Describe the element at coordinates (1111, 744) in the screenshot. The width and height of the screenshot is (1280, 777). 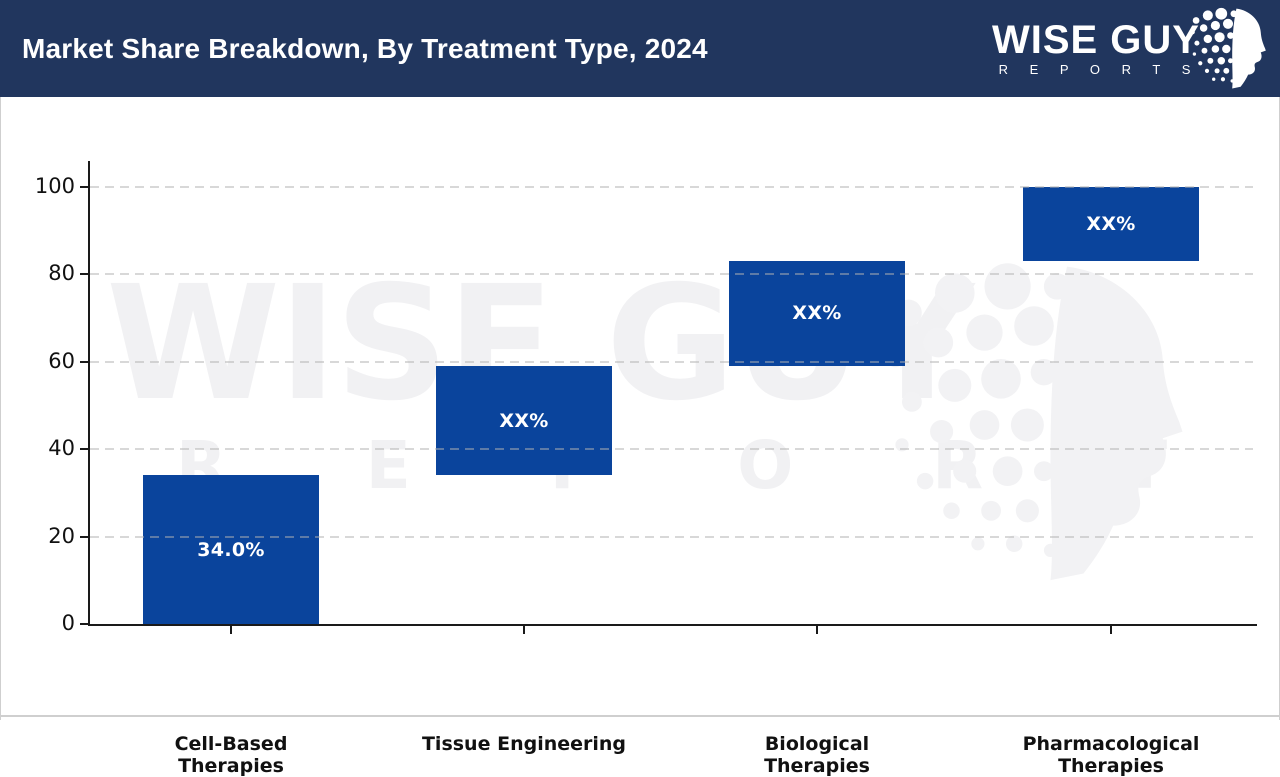
I see `x-category-label-line: Pharmacological` at that location.